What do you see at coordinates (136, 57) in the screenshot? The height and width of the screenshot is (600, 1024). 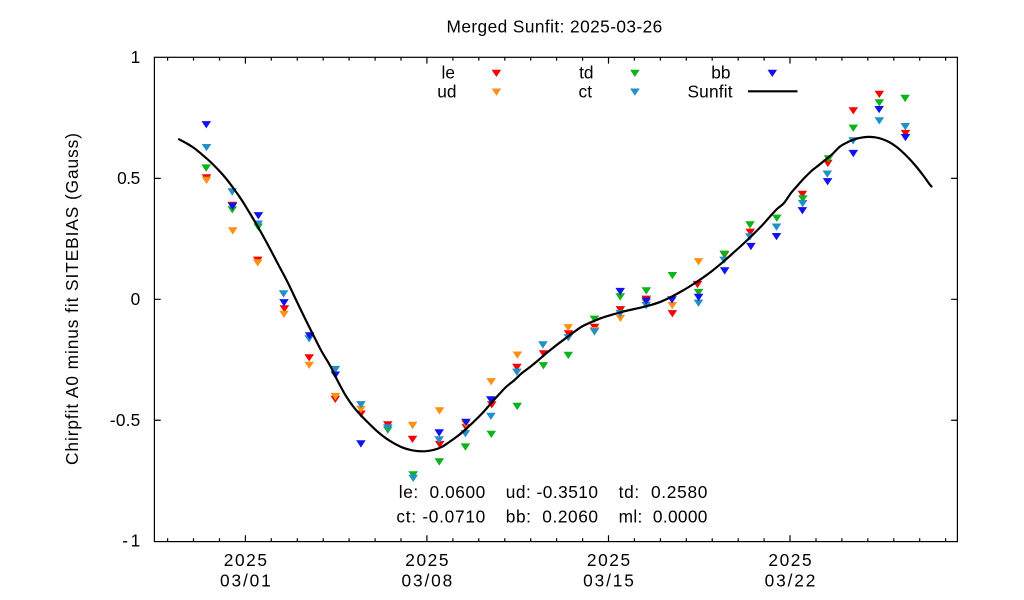 I see `svg-text: 1` at bounding box center [136, 57].